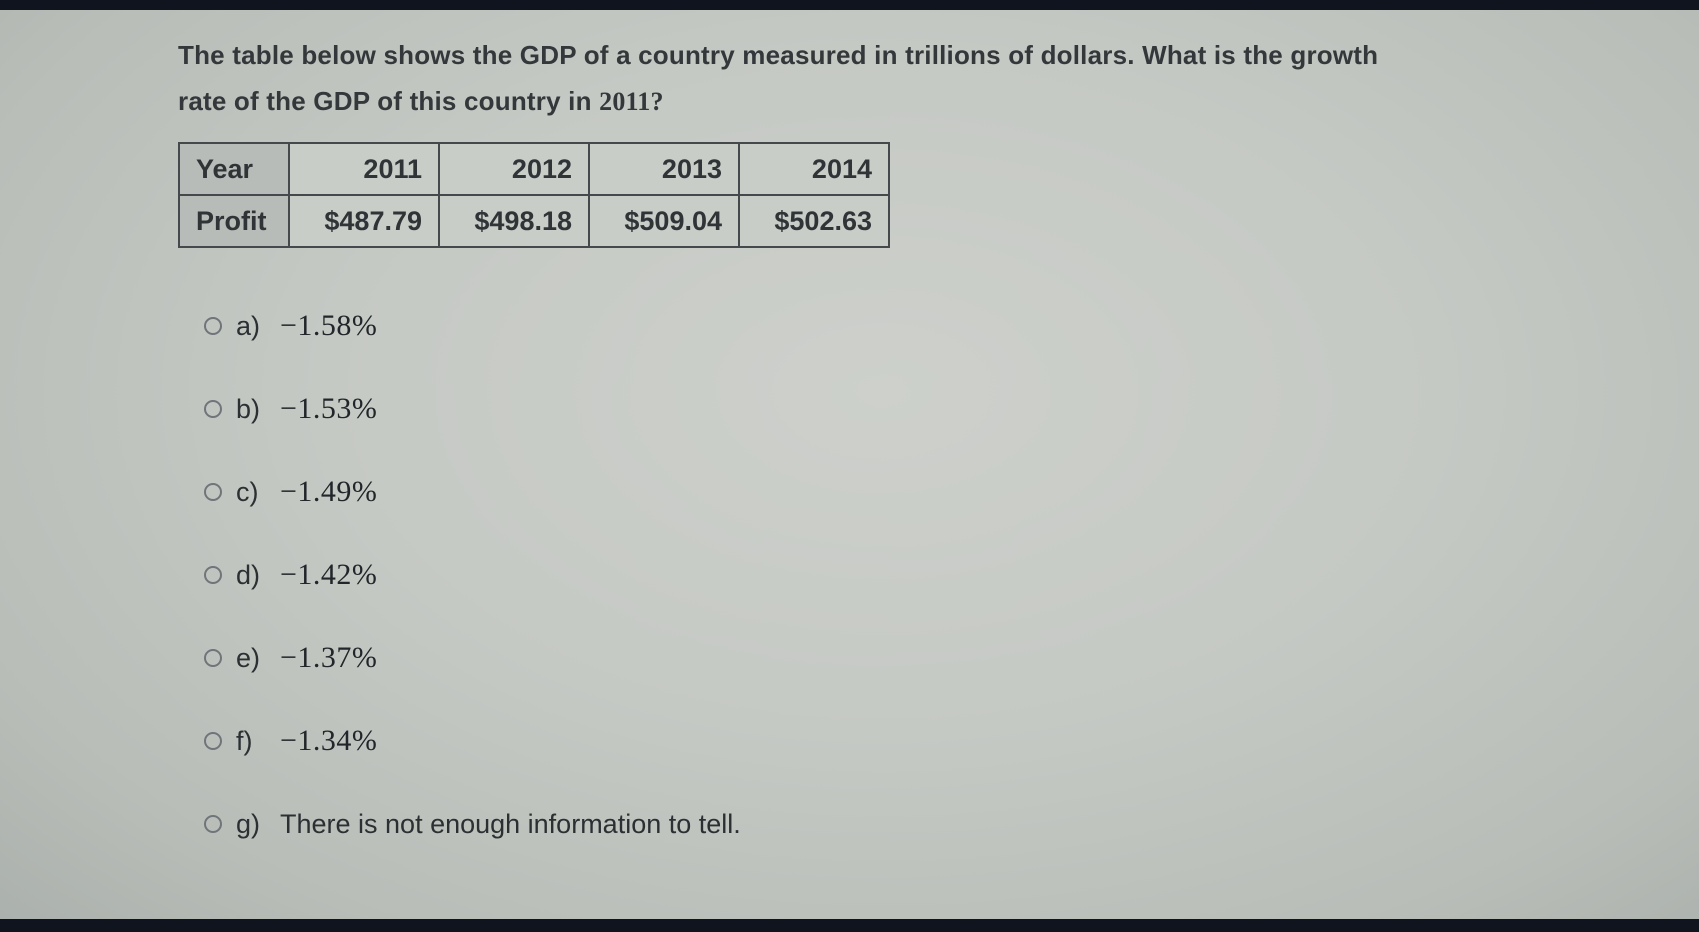  I want to click on option-d: d) −1.42%, so click(951, 575).